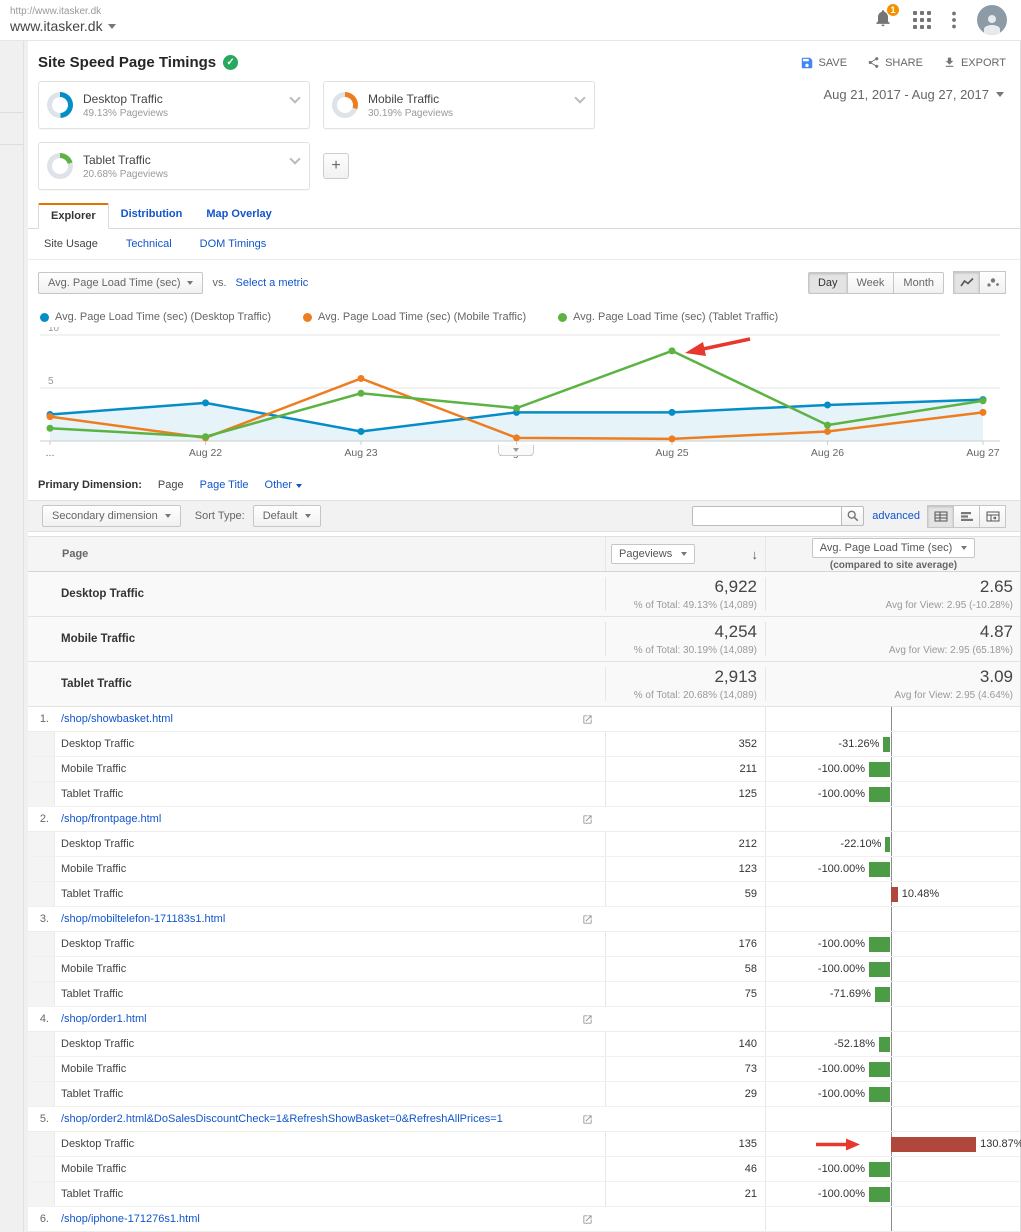 The width and height of the screenshot is (1021, 1232). What do you see at coordinates (992, 25) in the screenshot?
I see `person-icon` at bounding box center [992, 25].